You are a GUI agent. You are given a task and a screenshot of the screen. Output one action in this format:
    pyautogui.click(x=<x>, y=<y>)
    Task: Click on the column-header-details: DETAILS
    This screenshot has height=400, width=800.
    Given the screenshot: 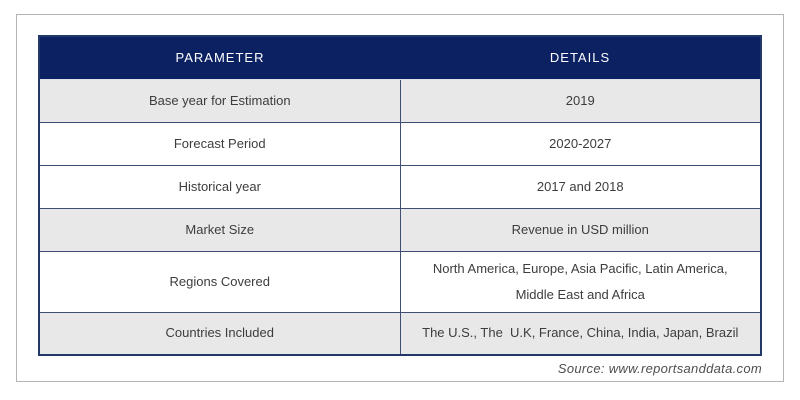 What is the action you would take?
    pyautogui.click(x=580, y=58)
    